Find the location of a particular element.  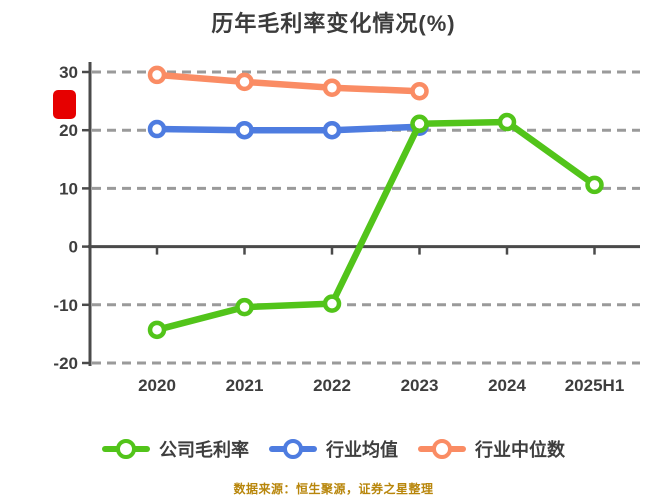

y-tick-label: 0 is located at coordinates (73, 247).